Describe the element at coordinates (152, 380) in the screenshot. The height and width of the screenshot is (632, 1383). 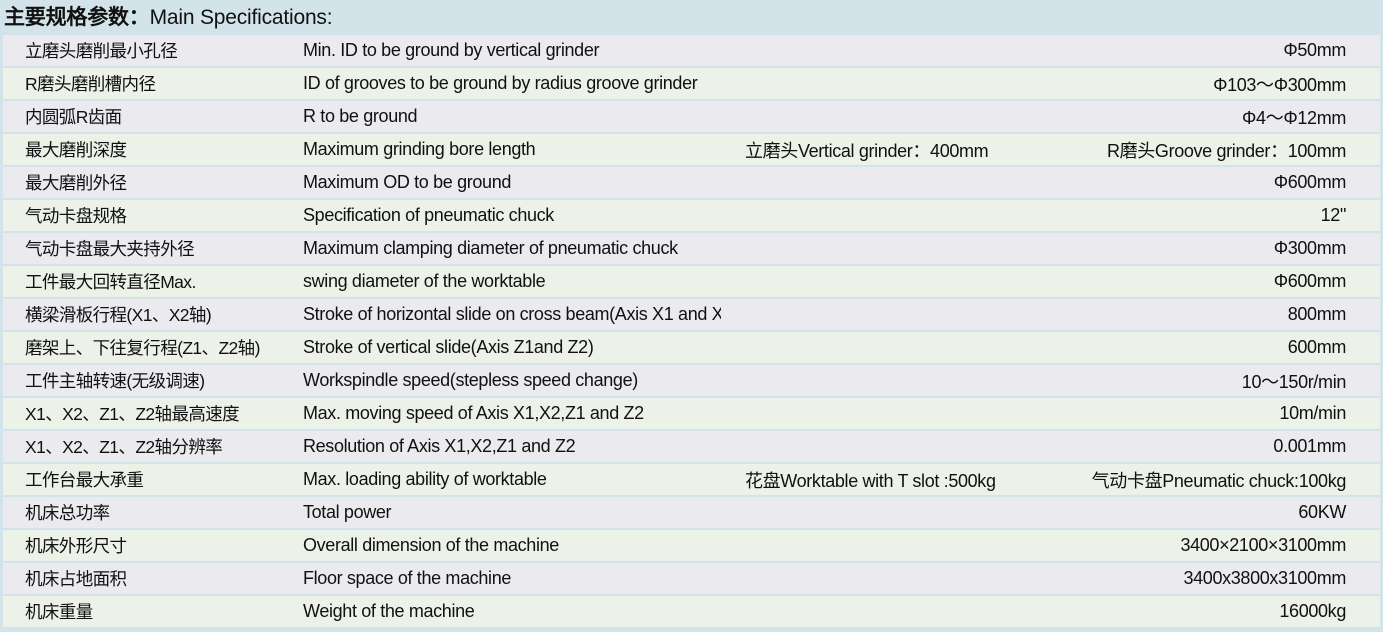
I see `spec-label-cn: 工件主轴转速(无级调速)` at that location.